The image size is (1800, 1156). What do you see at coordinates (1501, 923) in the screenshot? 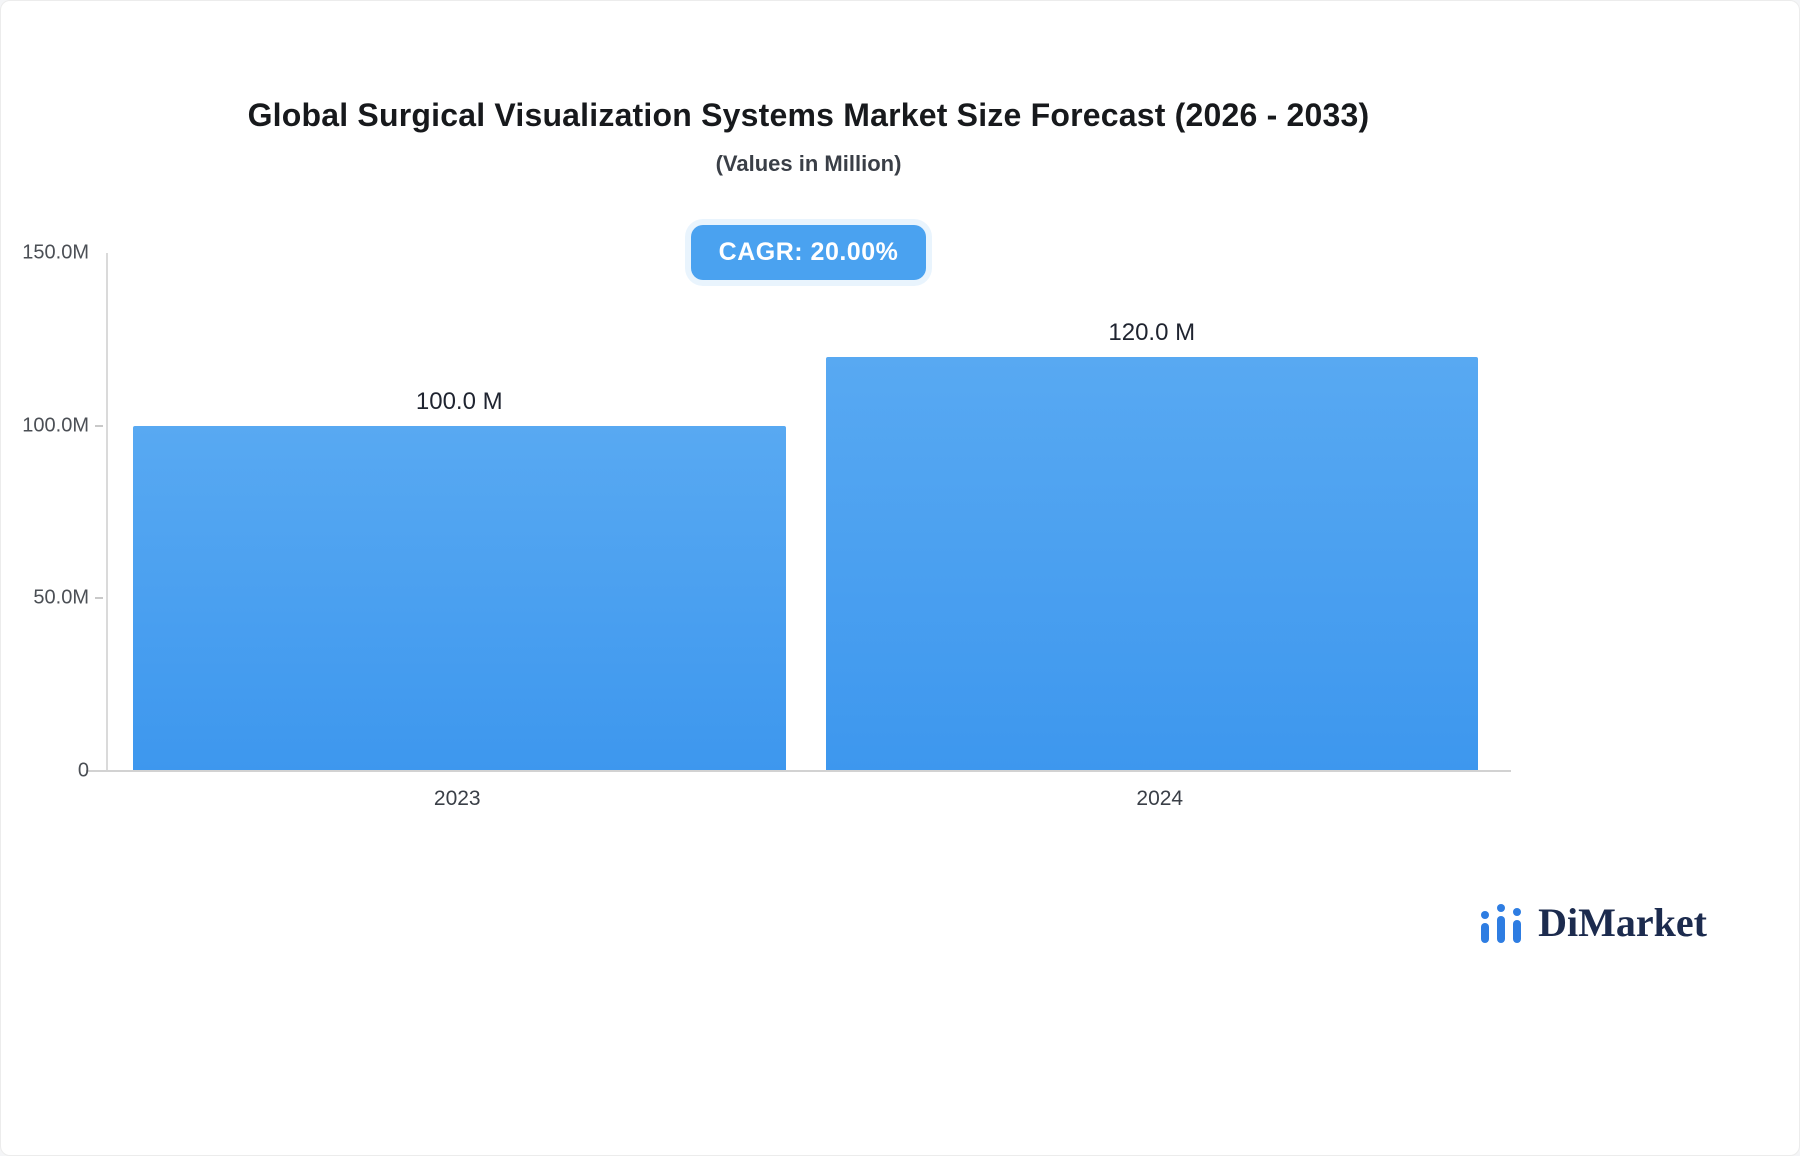
I see `logo-bars-icon` at bounding box center [1501, 923].